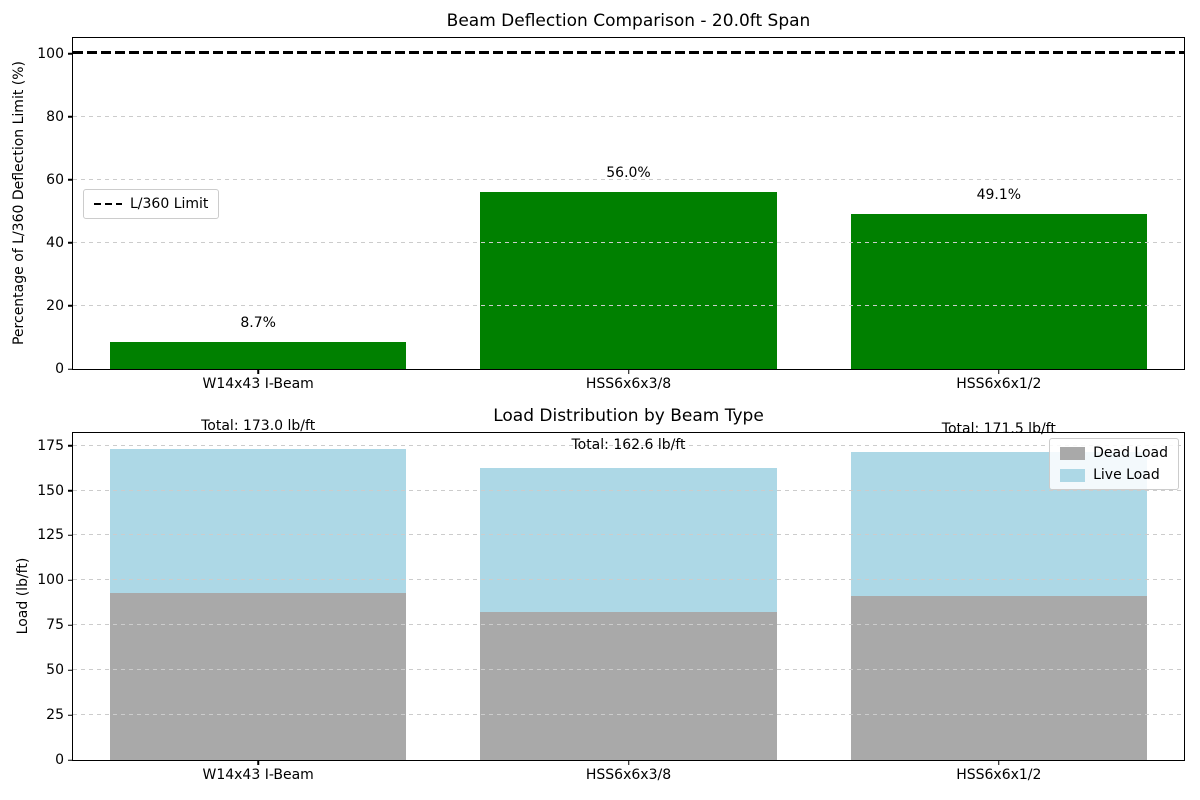 The width and height of the screenshot is (1200, 800). I want to click on ytick-label: 80, so click(55, 116).